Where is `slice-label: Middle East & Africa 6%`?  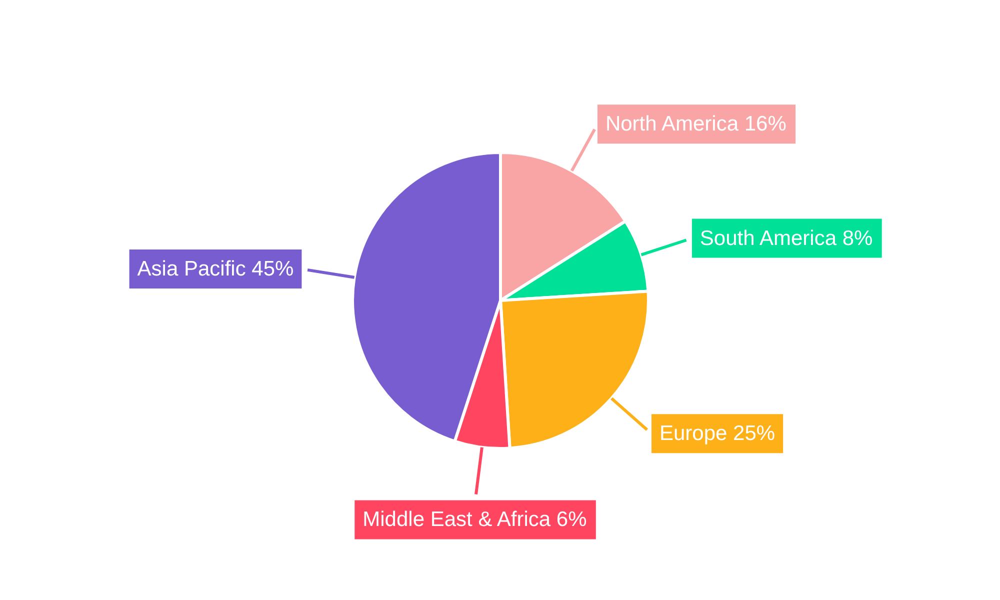 slice-label: Middle East & Africa 6% is located at coordinates (474, 520).